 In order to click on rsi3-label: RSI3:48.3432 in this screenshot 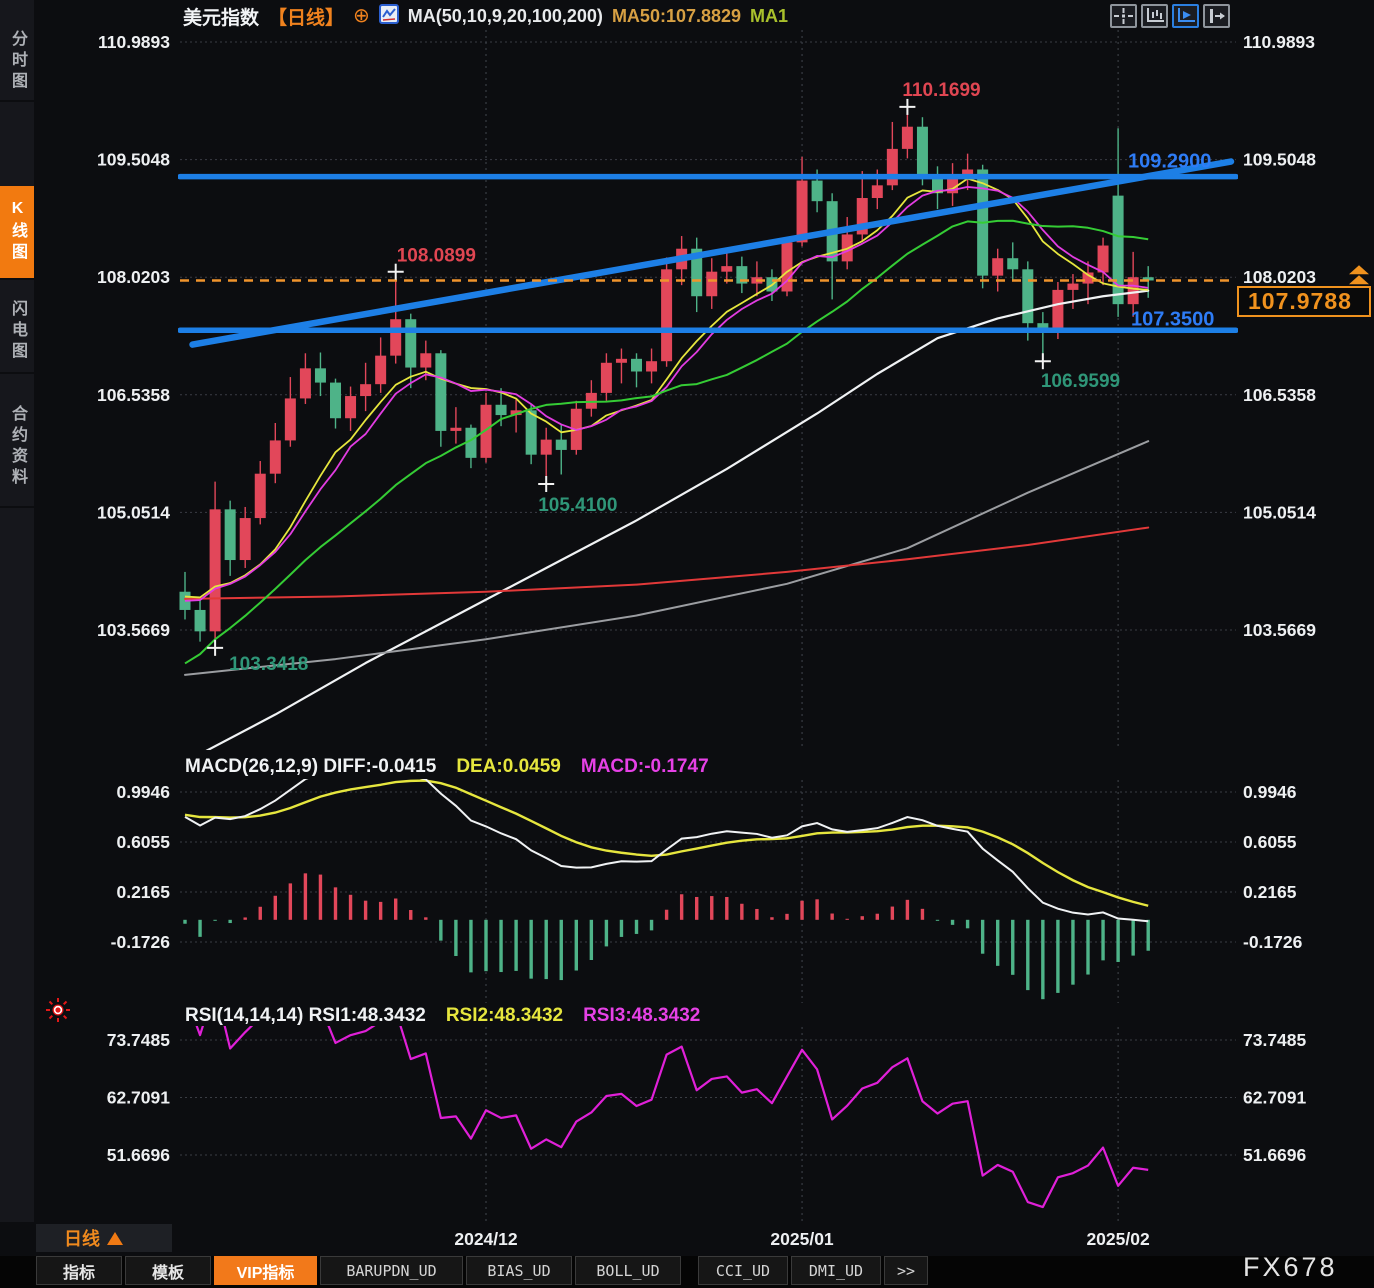, I will do `click(642, 1015)`.